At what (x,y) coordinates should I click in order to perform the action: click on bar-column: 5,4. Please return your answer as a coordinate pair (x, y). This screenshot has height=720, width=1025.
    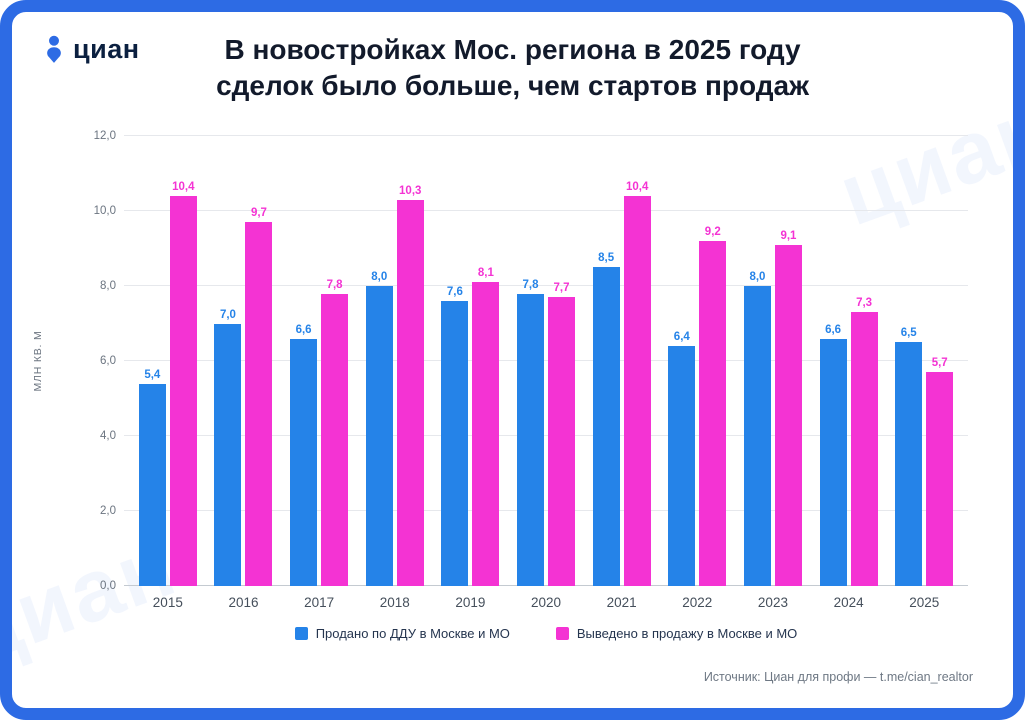
    Looking at the image, I should click on (152, 361).